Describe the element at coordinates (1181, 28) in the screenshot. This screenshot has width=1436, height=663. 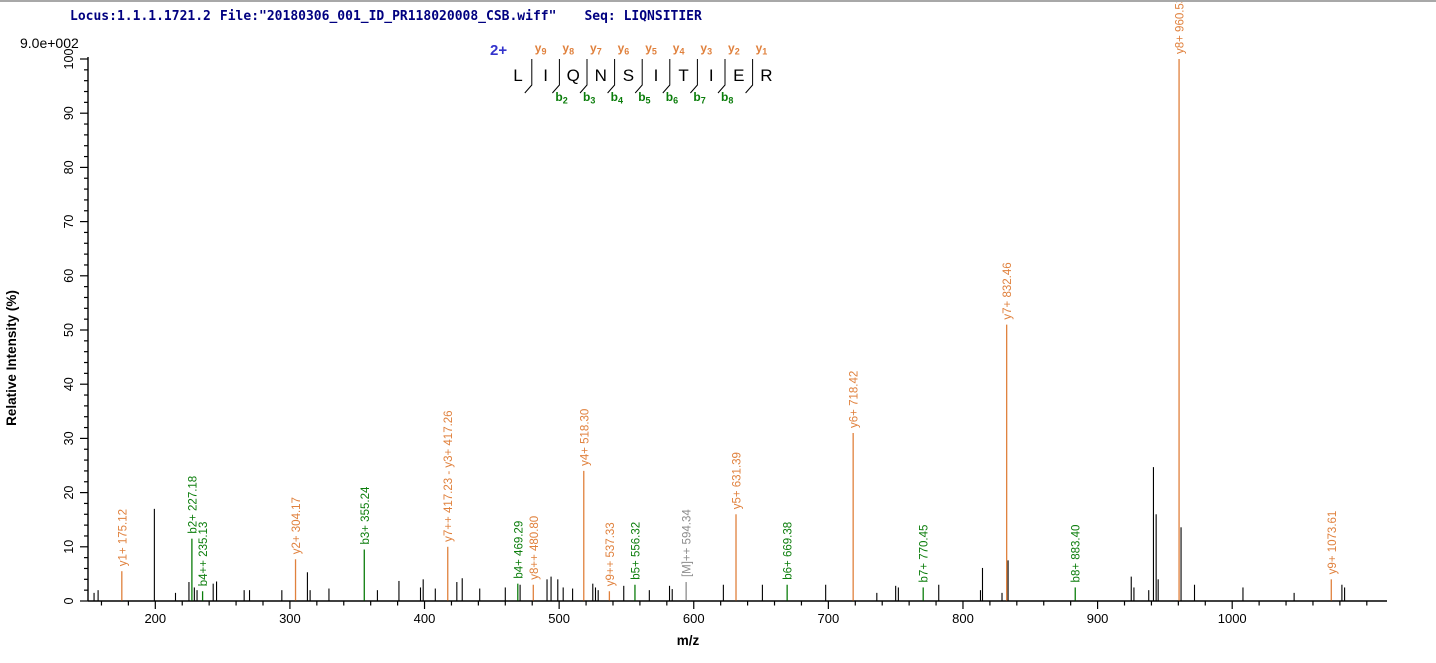
I see `peak-label: y8+ 960.53` at that location.